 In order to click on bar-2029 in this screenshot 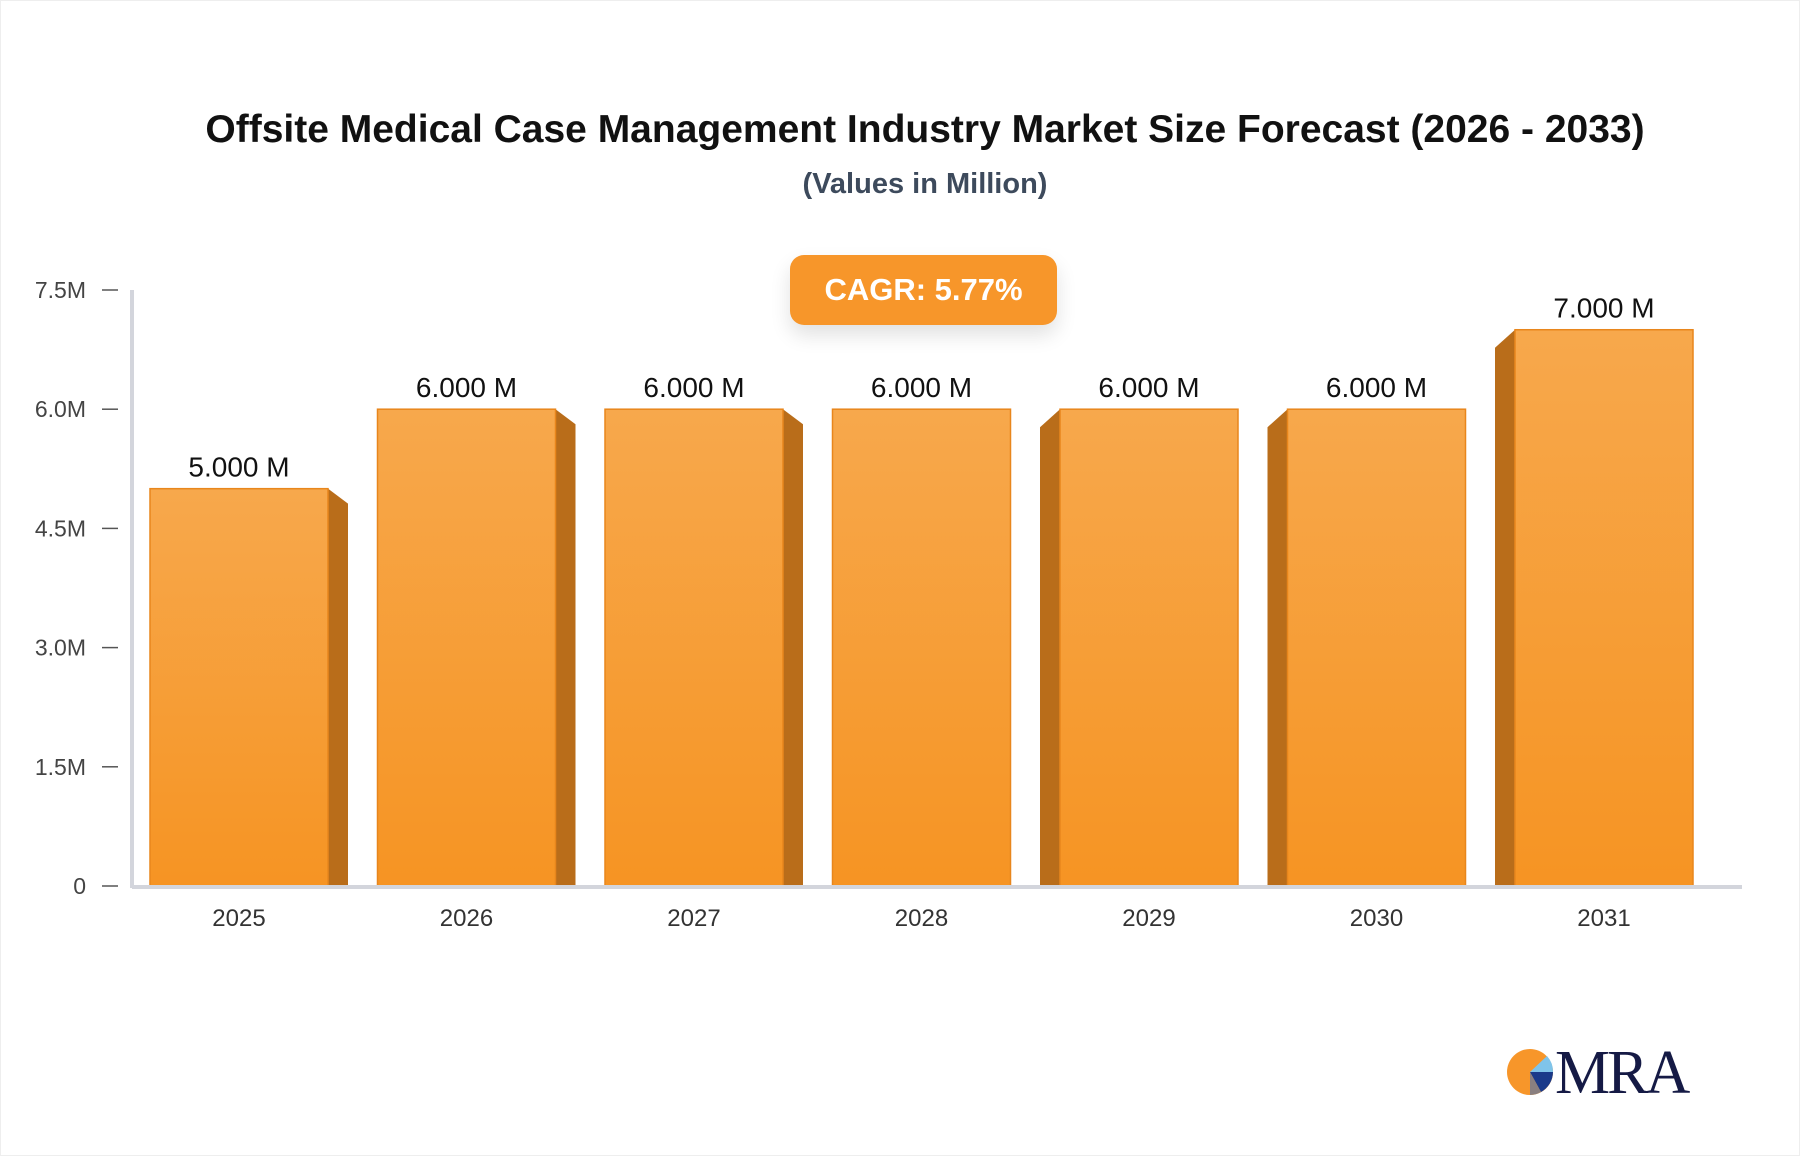, I will do `click(1149, 647)`.